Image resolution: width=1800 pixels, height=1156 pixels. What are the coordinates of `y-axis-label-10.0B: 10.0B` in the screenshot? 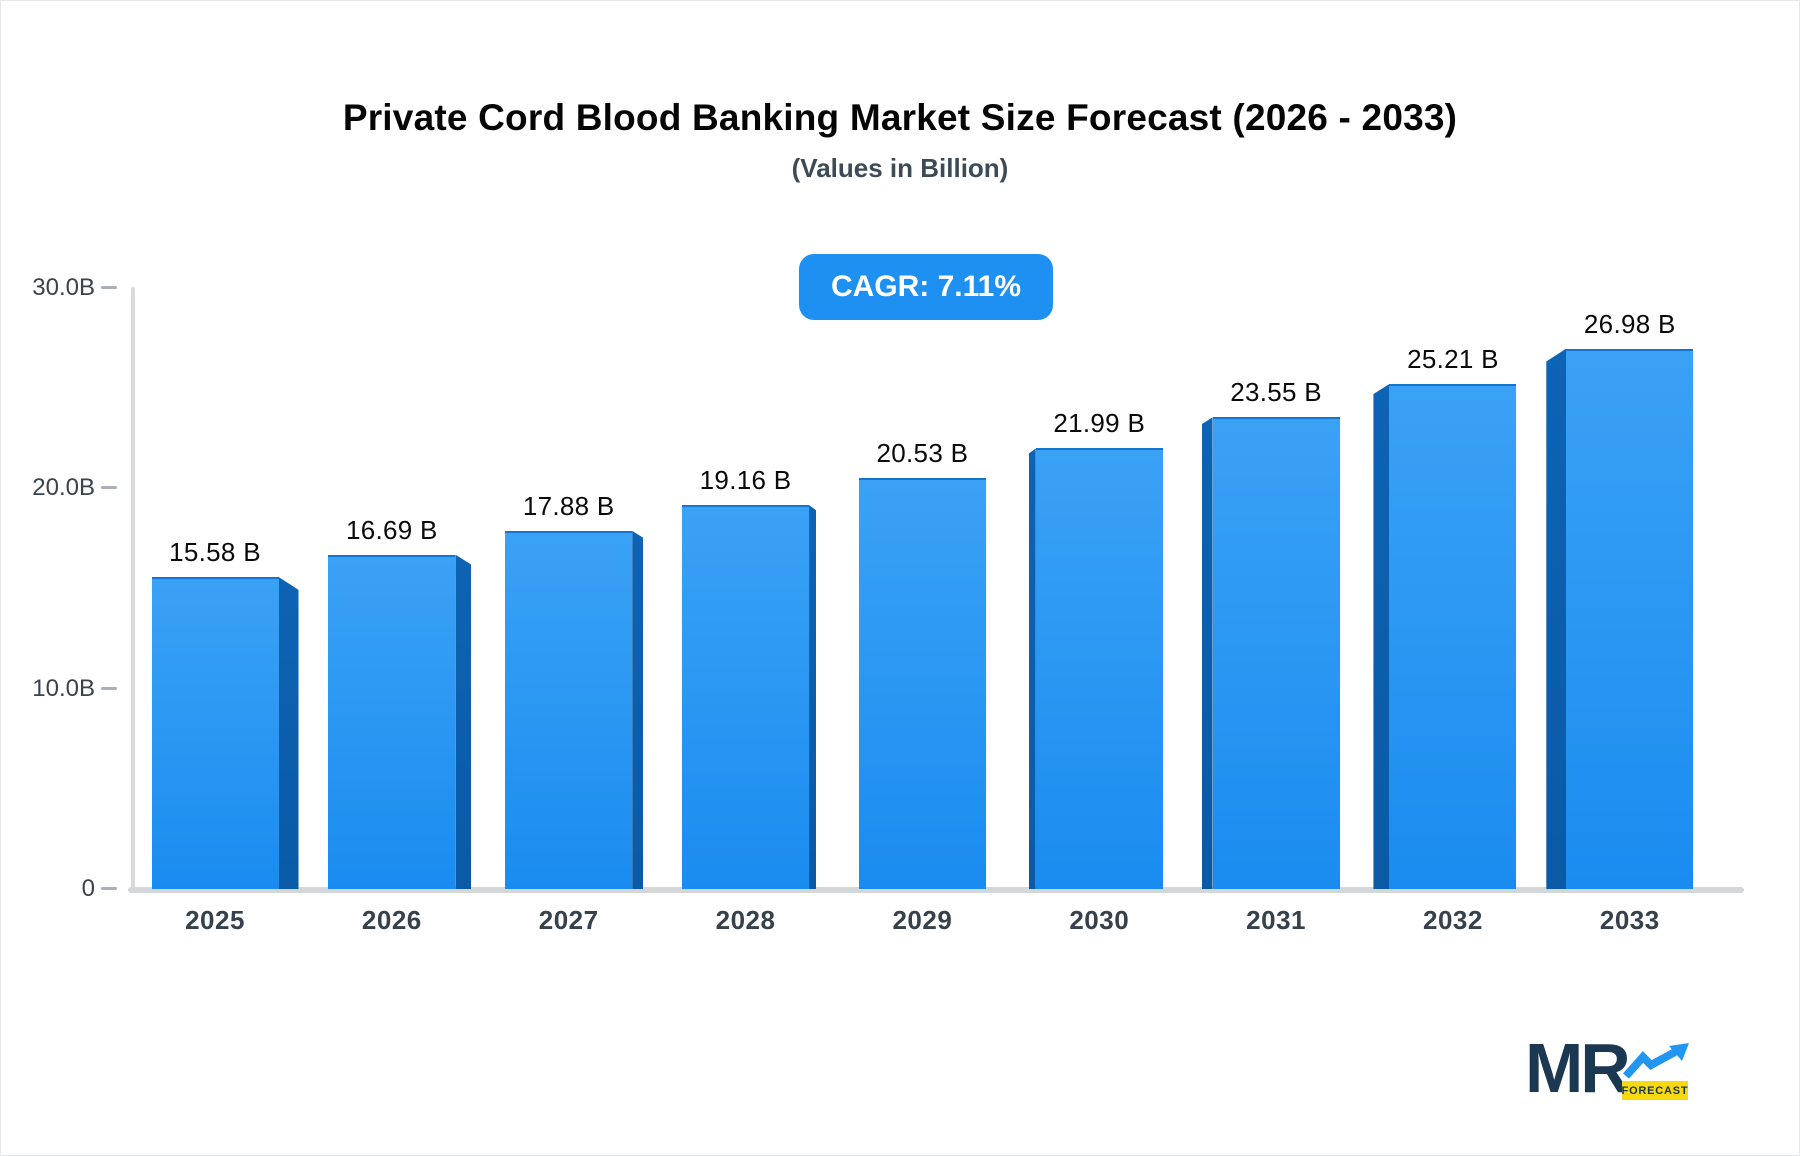 It's located at (63, 688).